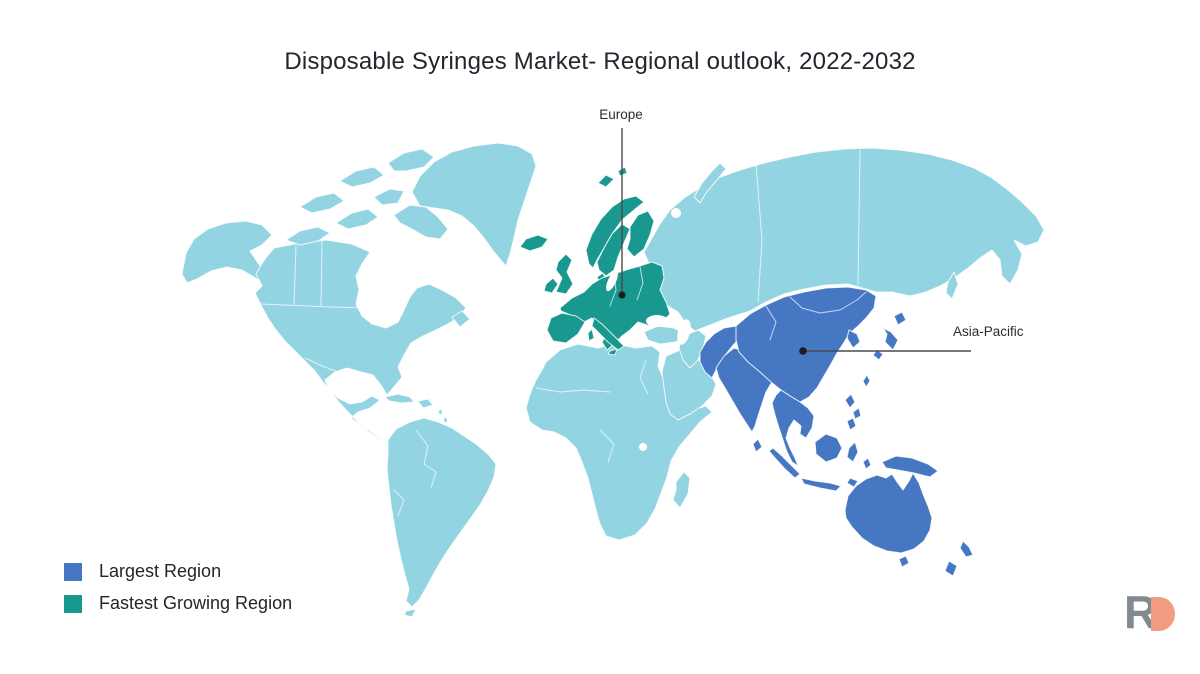 The height and width of the screenshot is (674, 1200). What do you see at coordinates (710, 183) in the screenshot?
I see `landmass-novaya-zemlya` at bounding box center [710, 183].